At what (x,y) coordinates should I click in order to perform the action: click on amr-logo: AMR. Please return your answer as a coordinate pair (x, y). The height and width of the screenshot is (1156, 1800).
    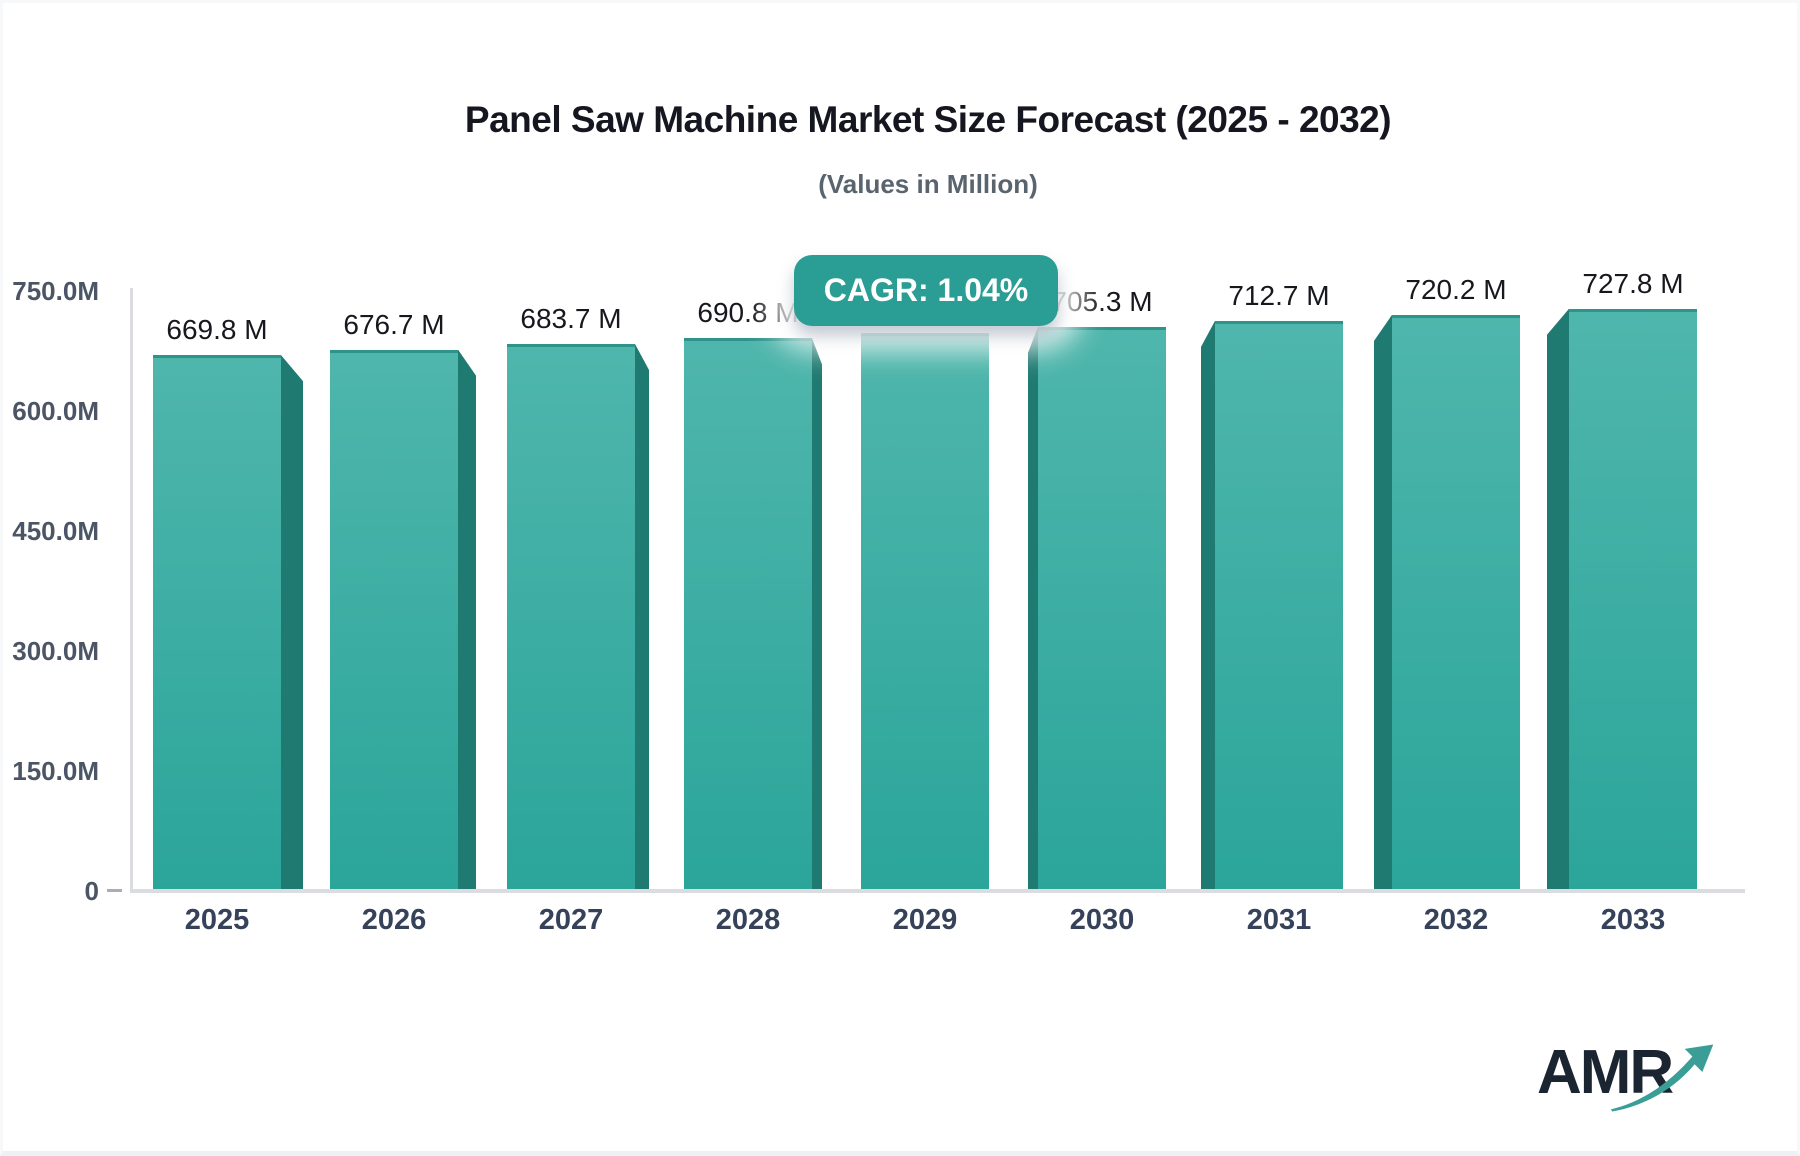
    Looking at the image, I should click on (1623, 1080).